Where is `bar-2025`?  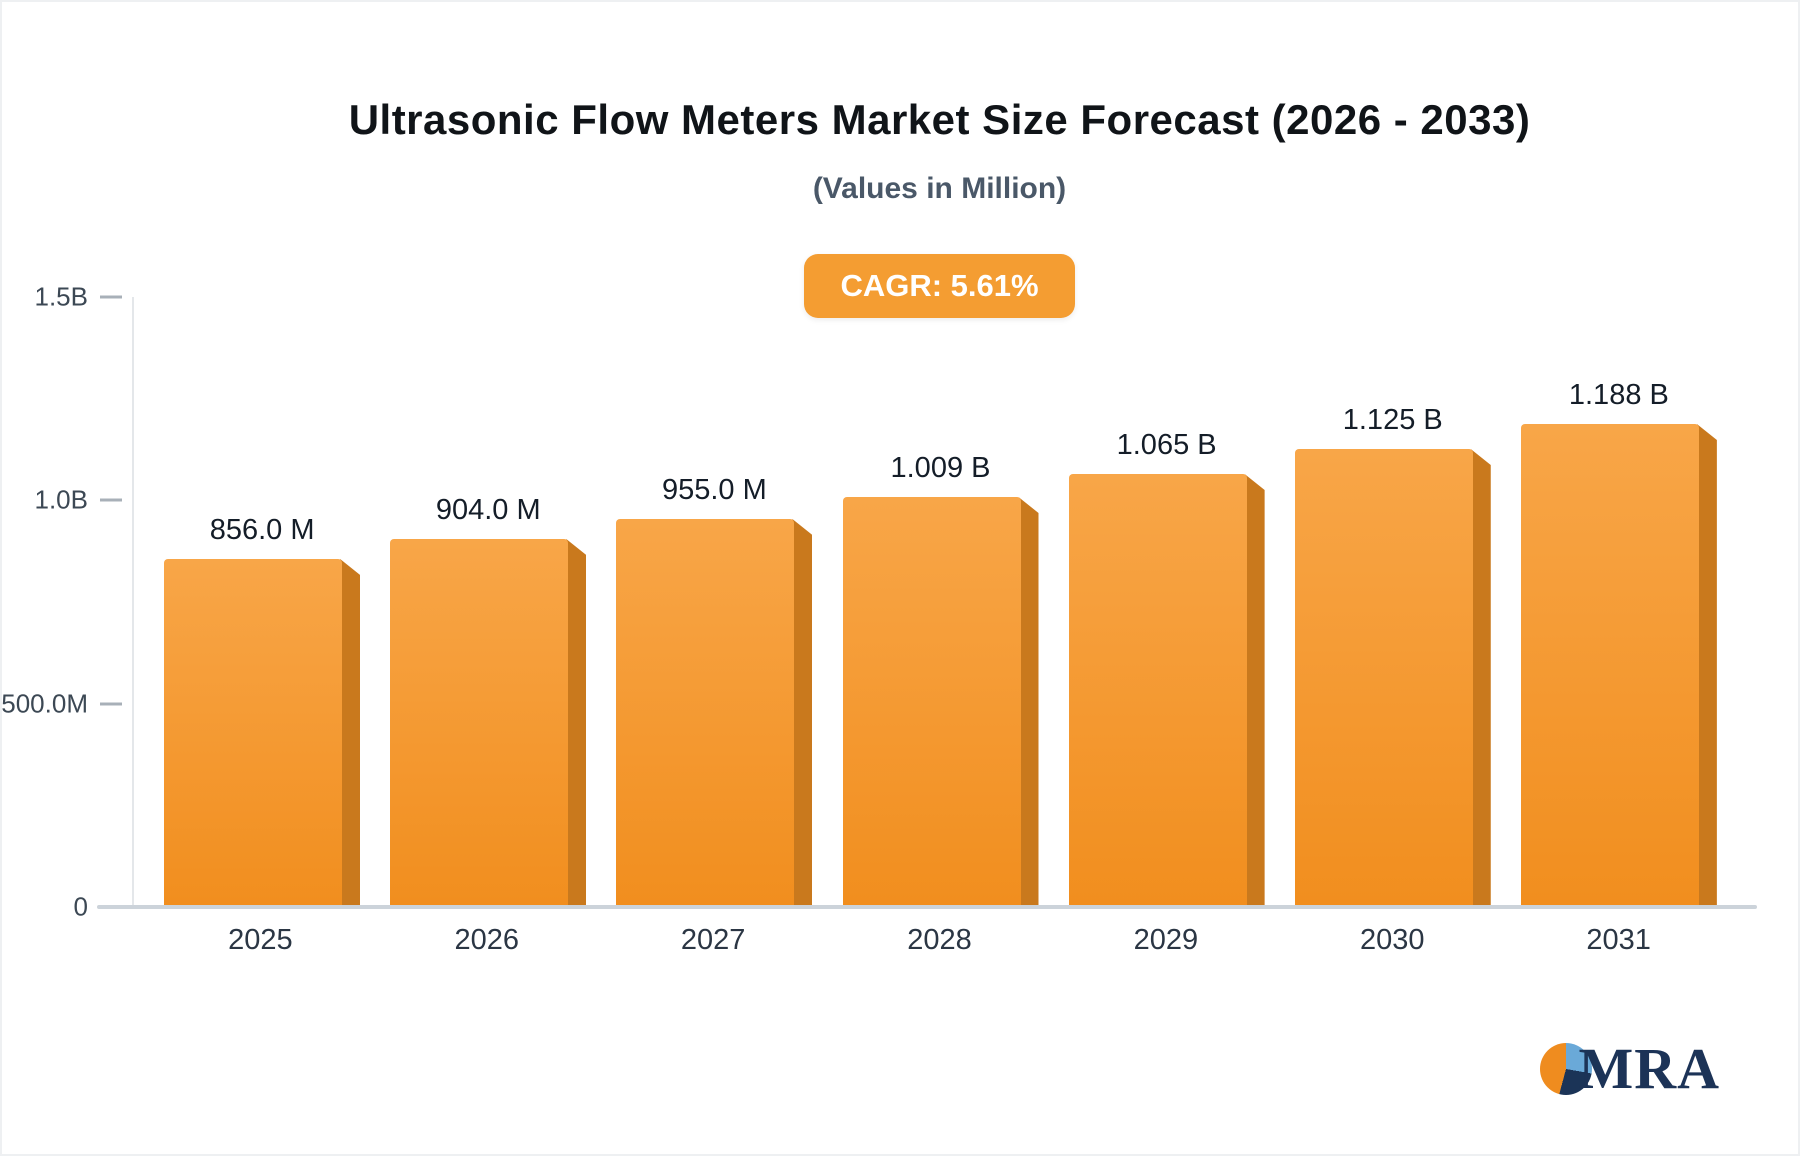
bar-2025 is located at coordinates (262, 733).